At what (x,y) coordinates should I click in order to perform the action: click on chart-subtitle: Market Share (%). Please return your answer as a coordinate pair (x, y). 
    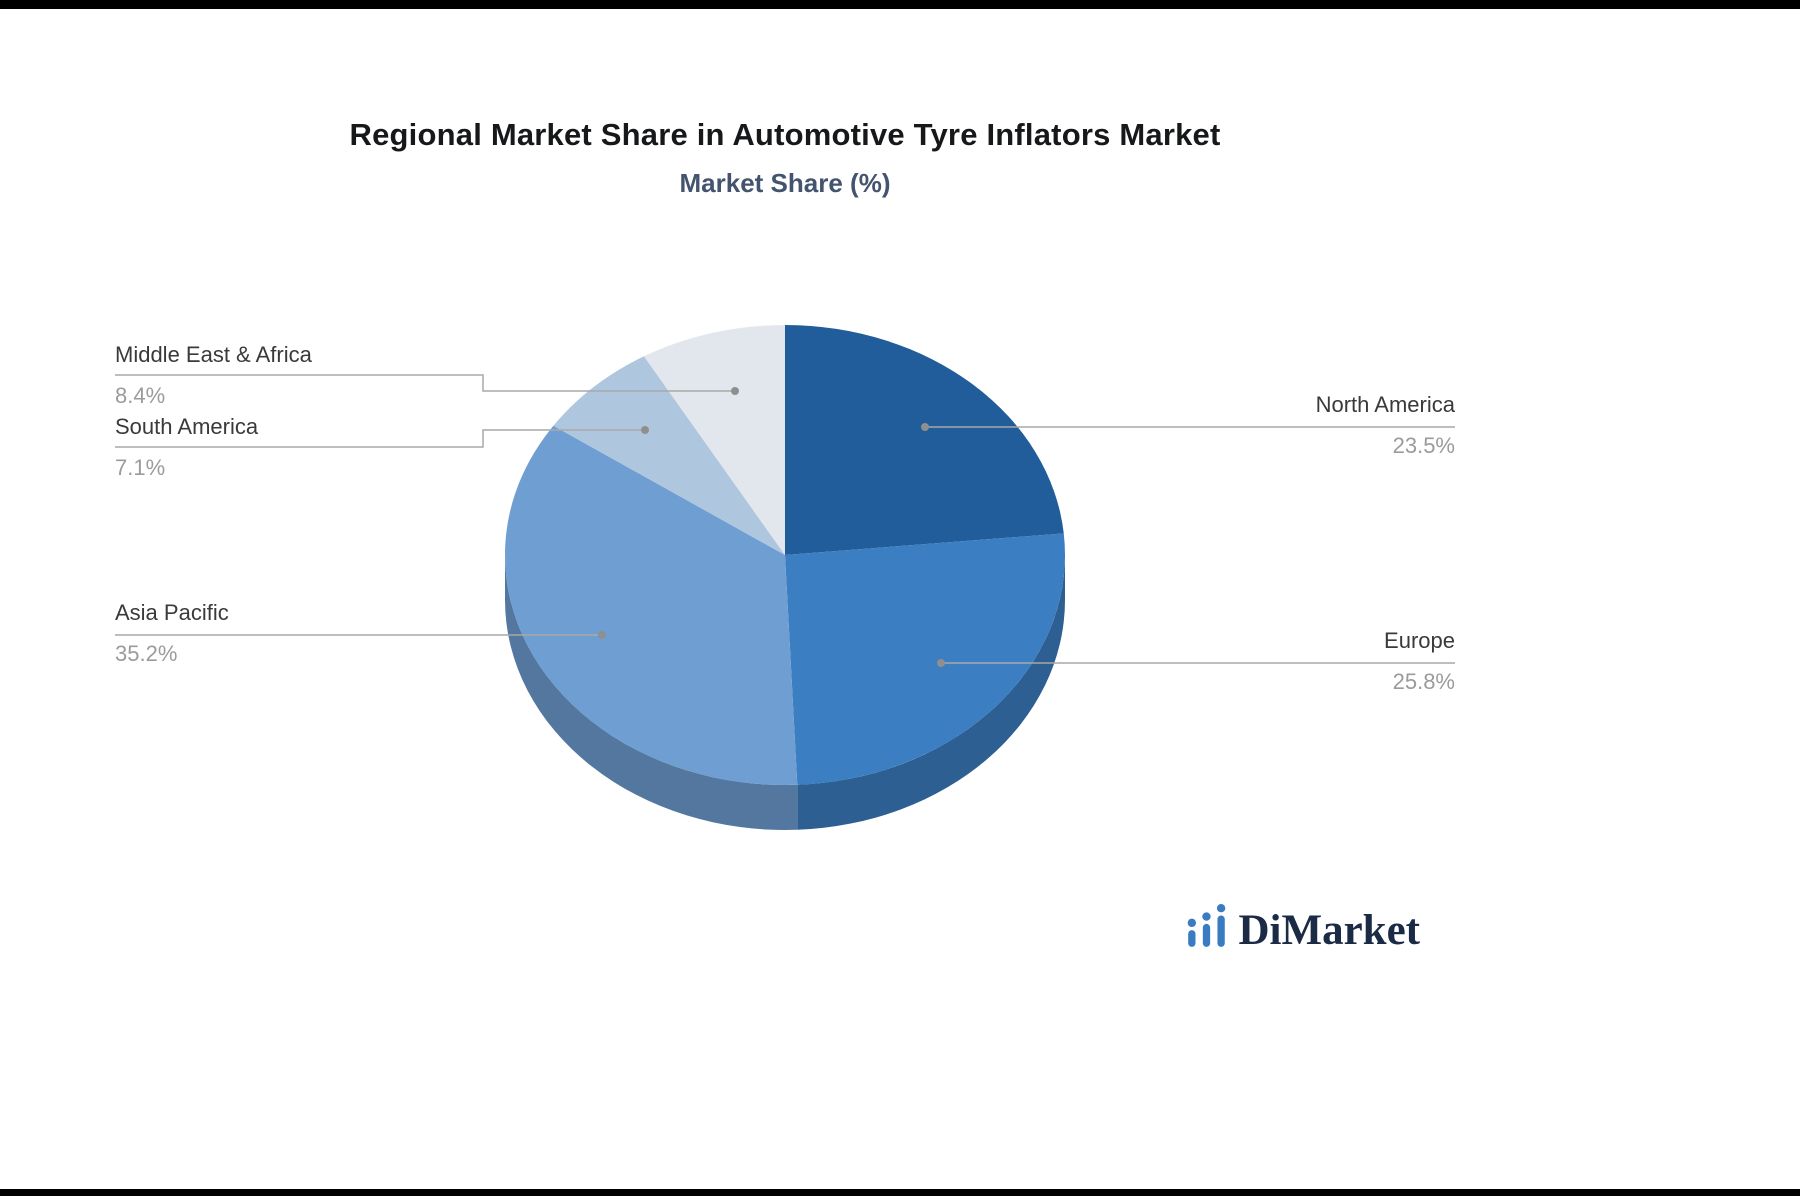
    Looking at the image, I should click on (785, 183).